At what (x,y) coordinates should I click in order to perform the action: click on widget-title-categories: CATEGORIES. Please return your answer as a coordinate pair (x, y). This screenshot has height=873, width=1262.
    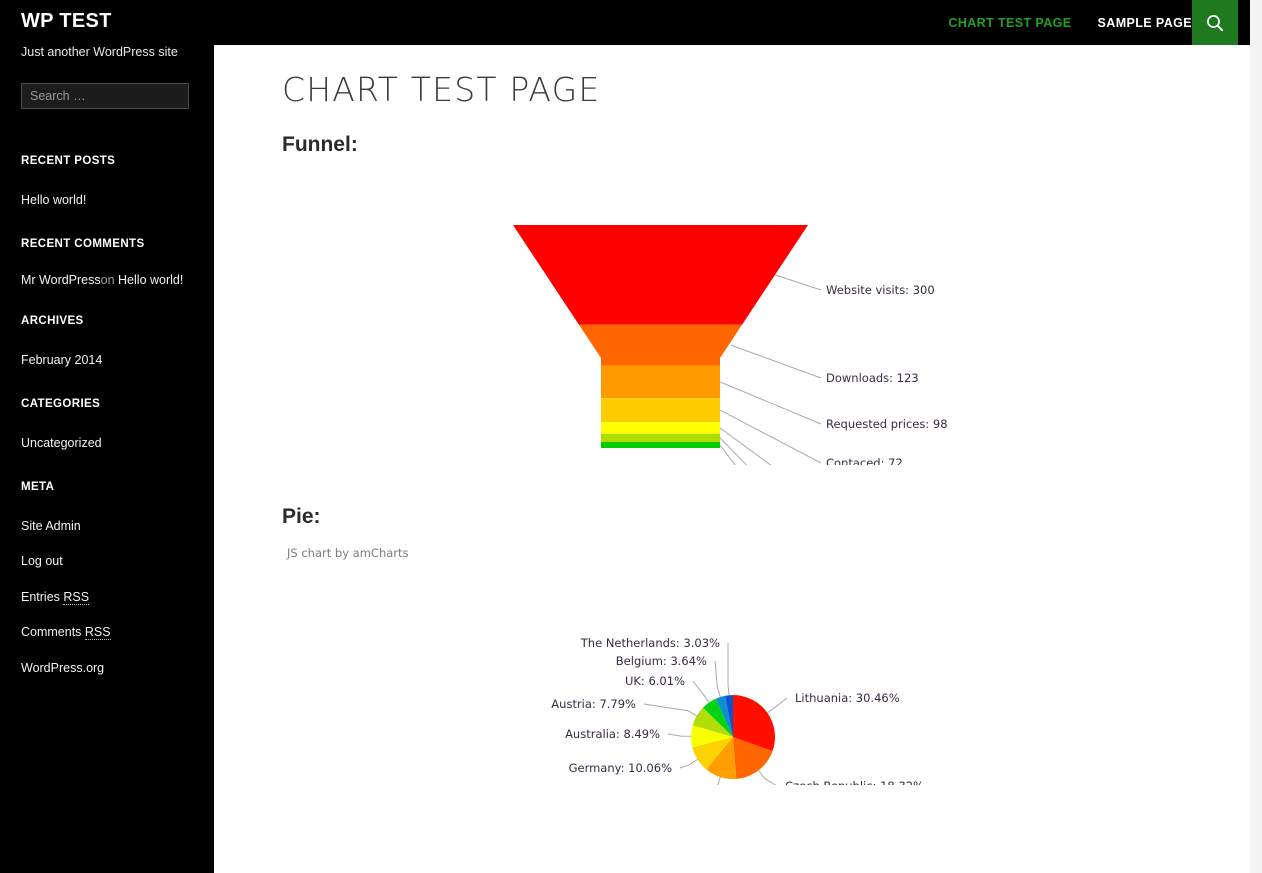
    Looking at the image, I should click on (61, 404).